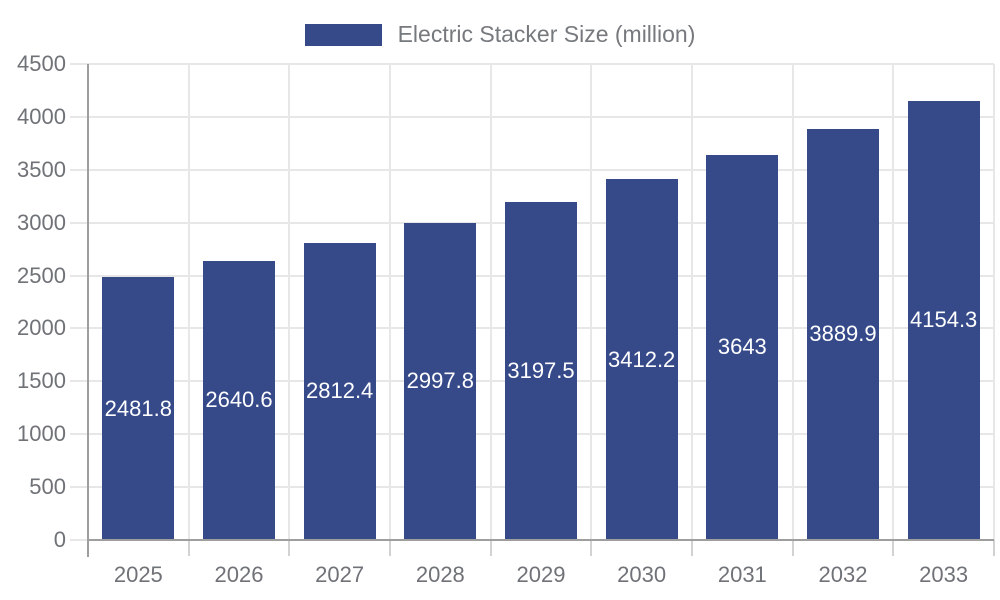 The width and height of the screenshot is (1000, 600). Describe the element at coordinates (944, 574) in the screenshot. I see `x-tick-label: 2033` at that location.